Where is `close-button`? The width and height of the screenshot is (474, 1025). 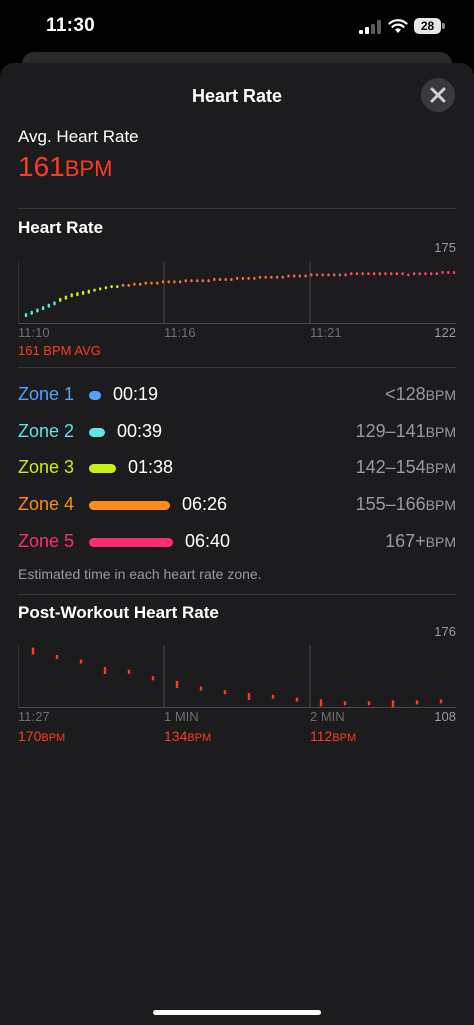
close-button is located at coordinates (438, 95).